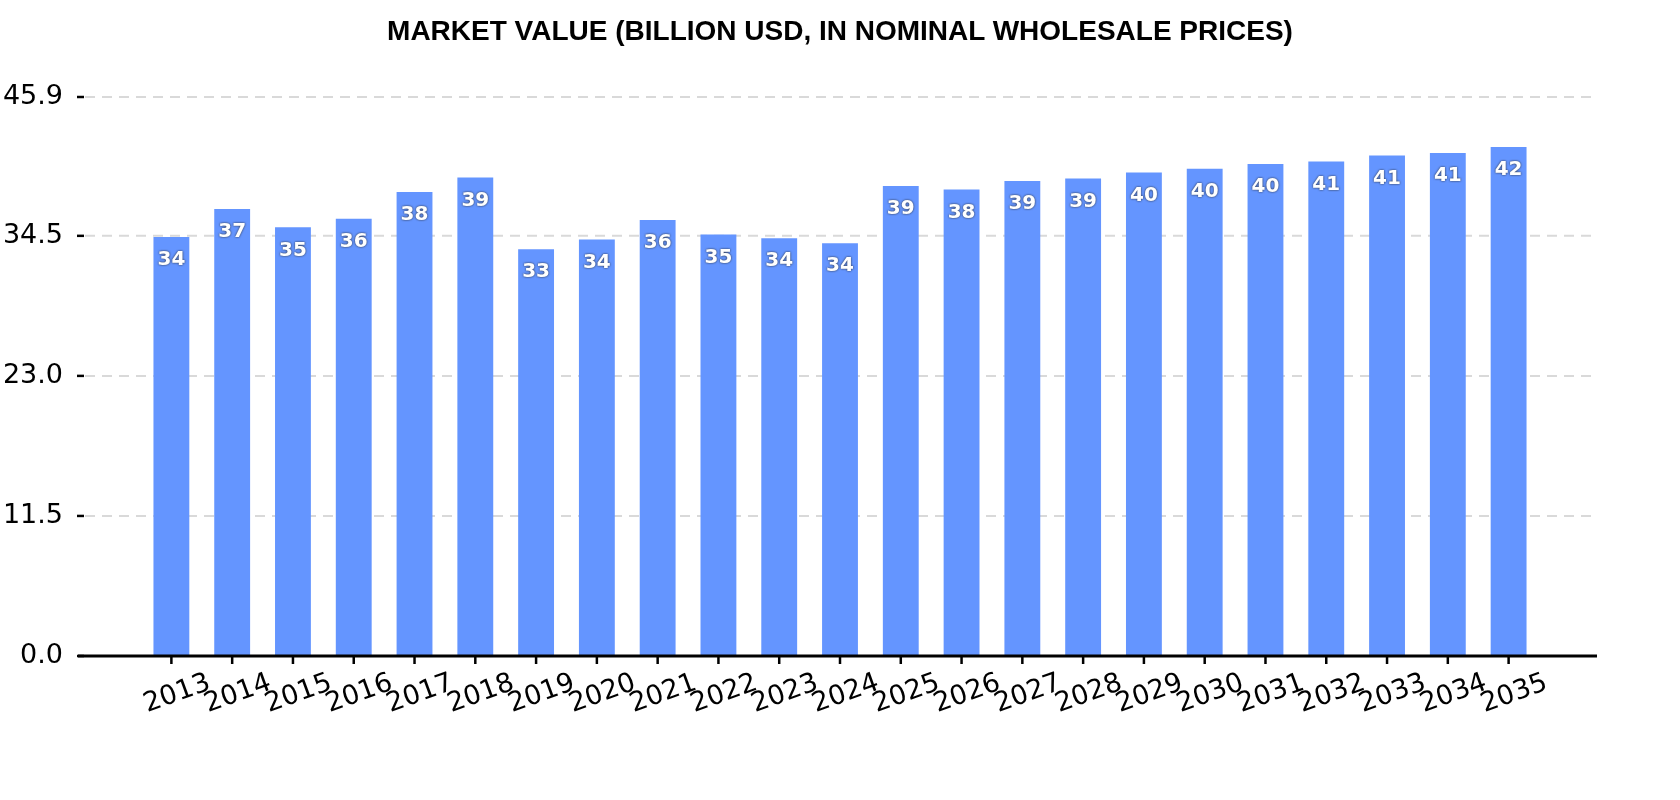  Describe the element at coordinates (232, 230) in the screenshot. I see `data-label: 37` at that location.